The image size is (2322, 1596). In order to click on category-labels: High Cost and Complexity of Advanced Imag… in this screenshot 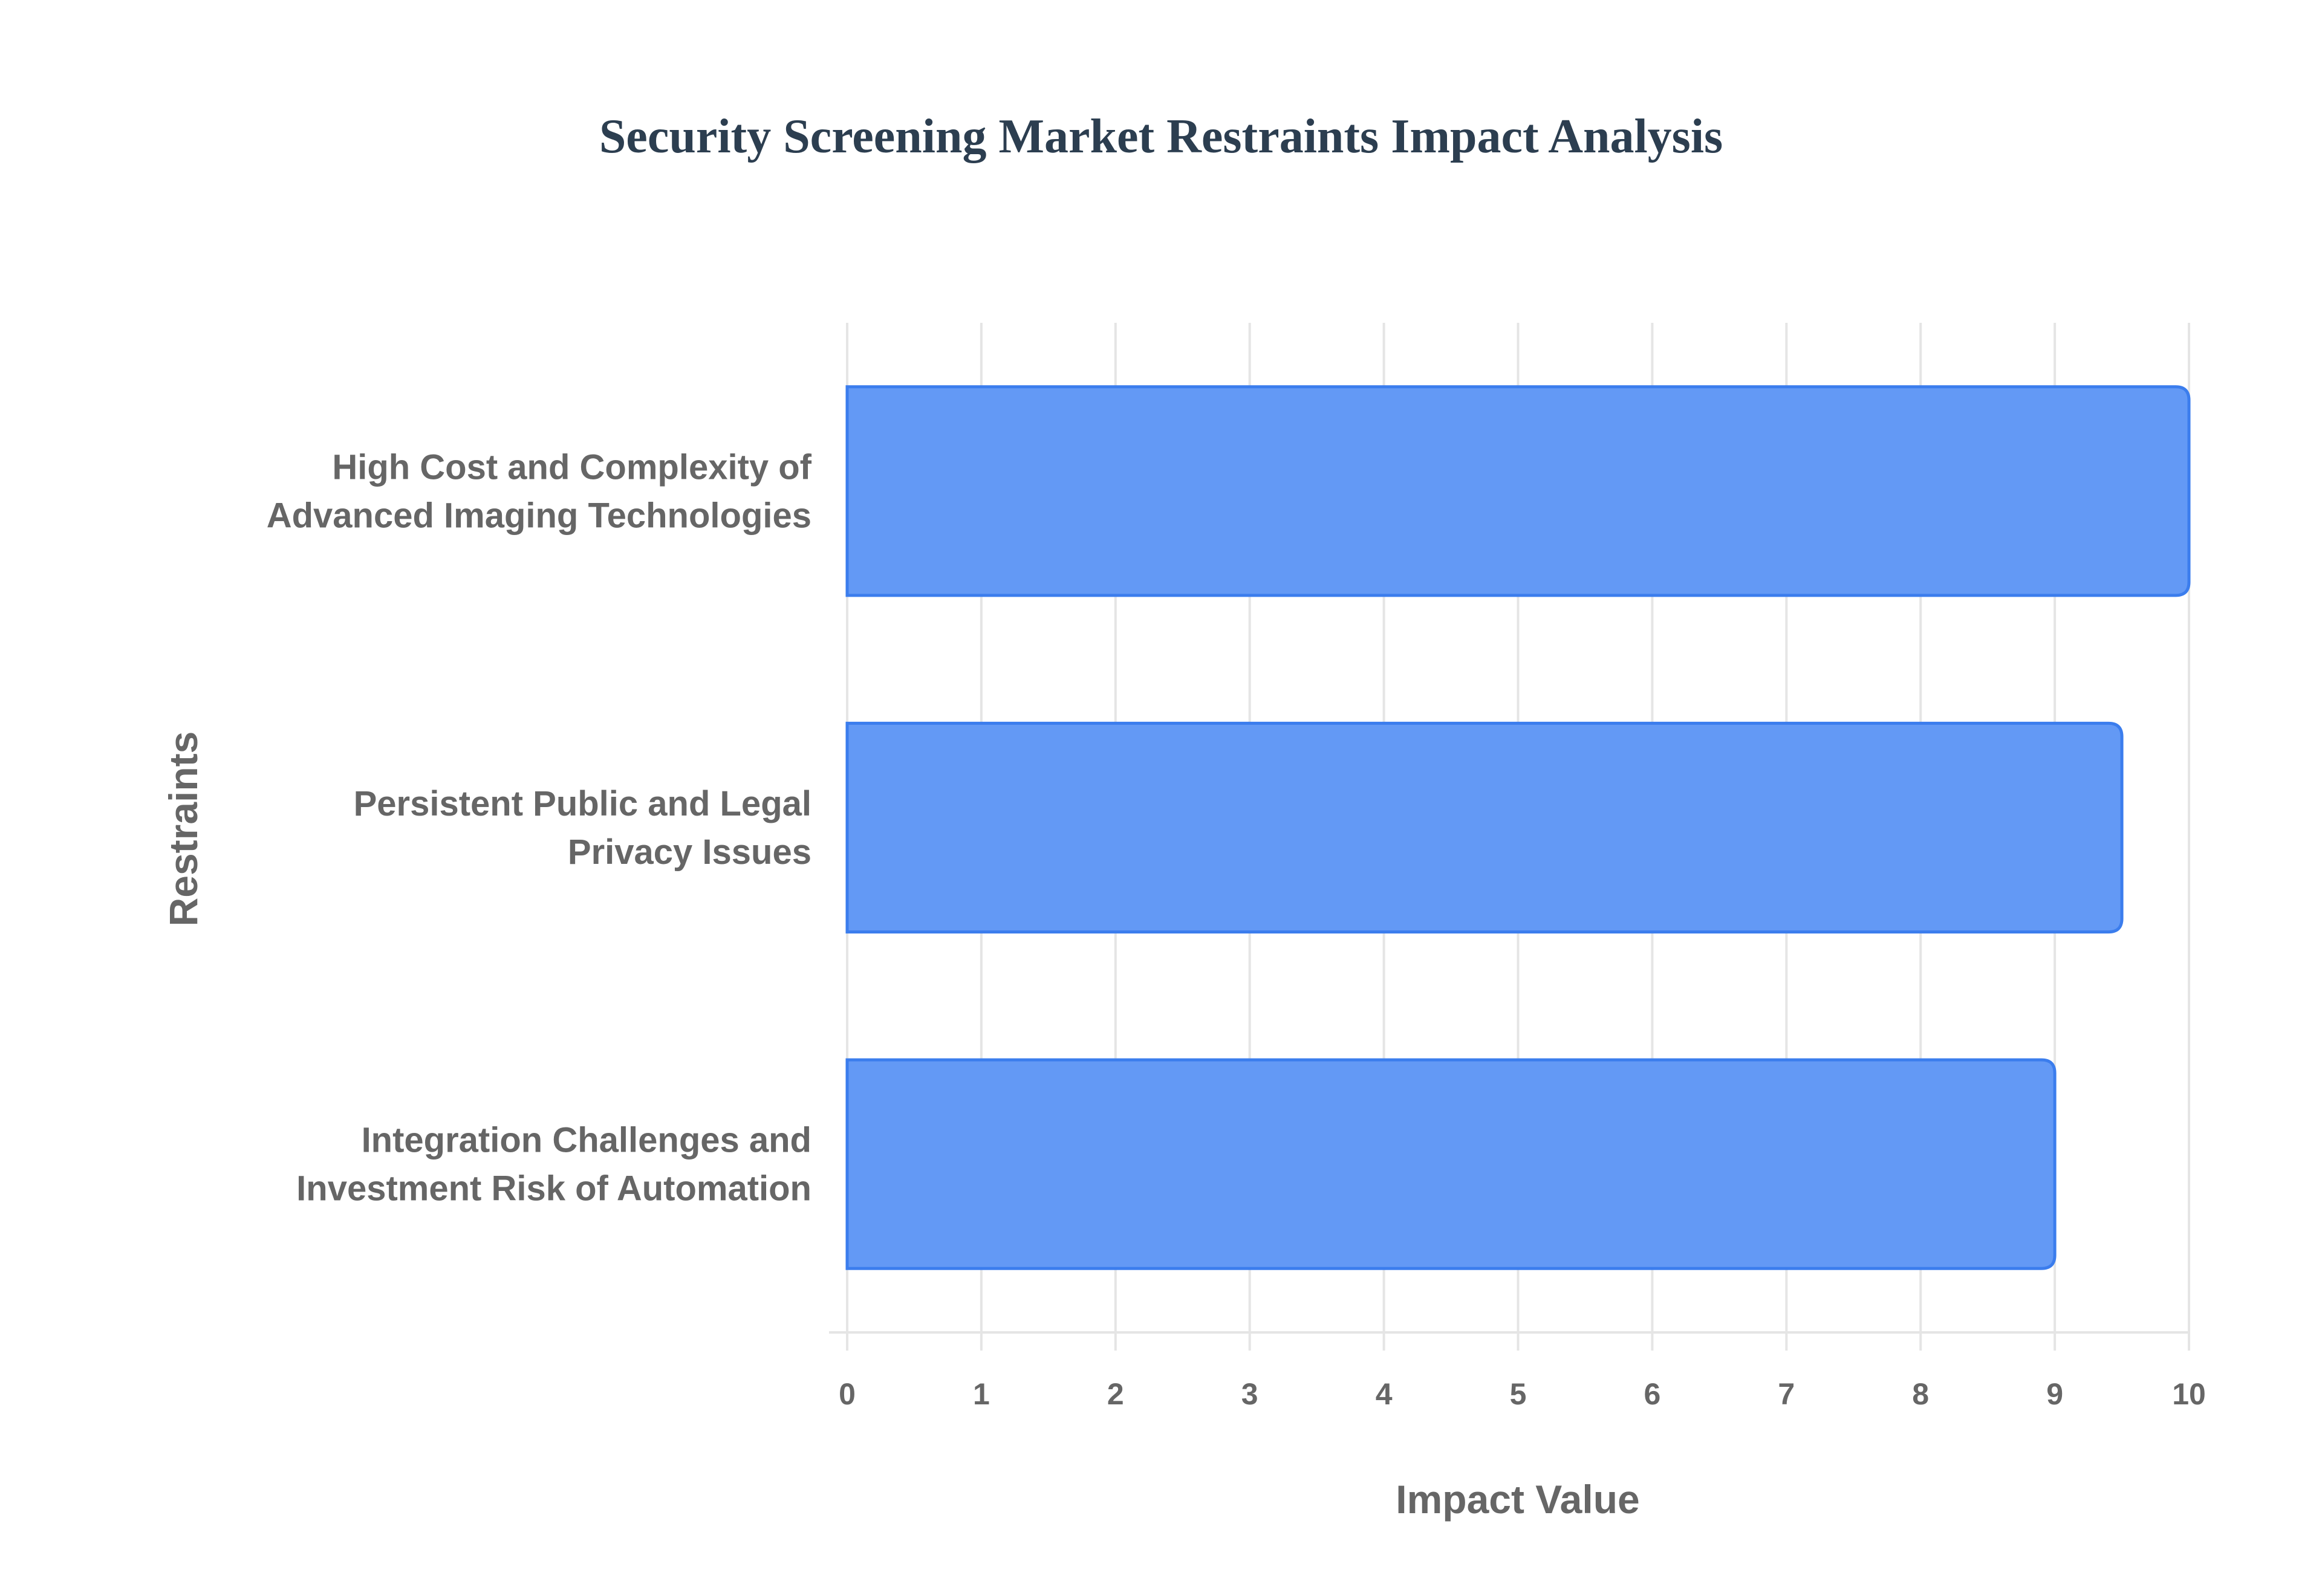, I will do `click(539, 827)`.